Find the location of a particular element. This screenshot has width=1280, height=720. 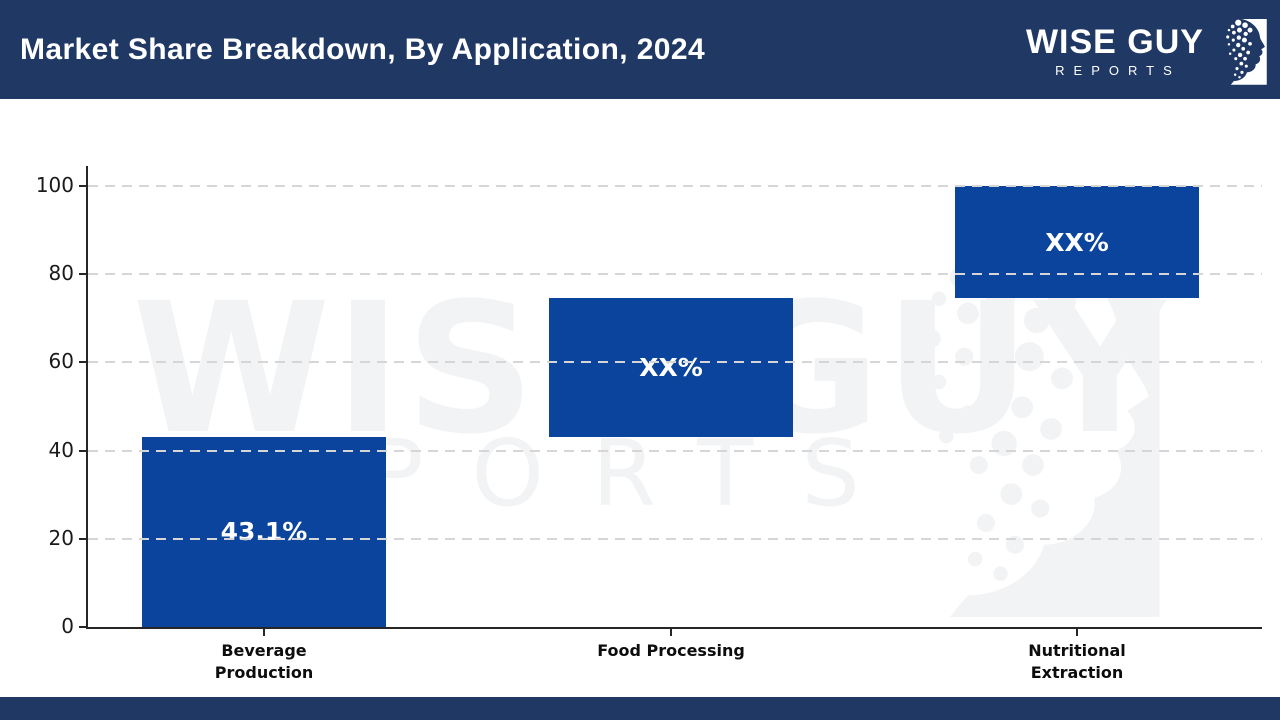

bar-segment-2: XX% is located at coordinates (671, 367).